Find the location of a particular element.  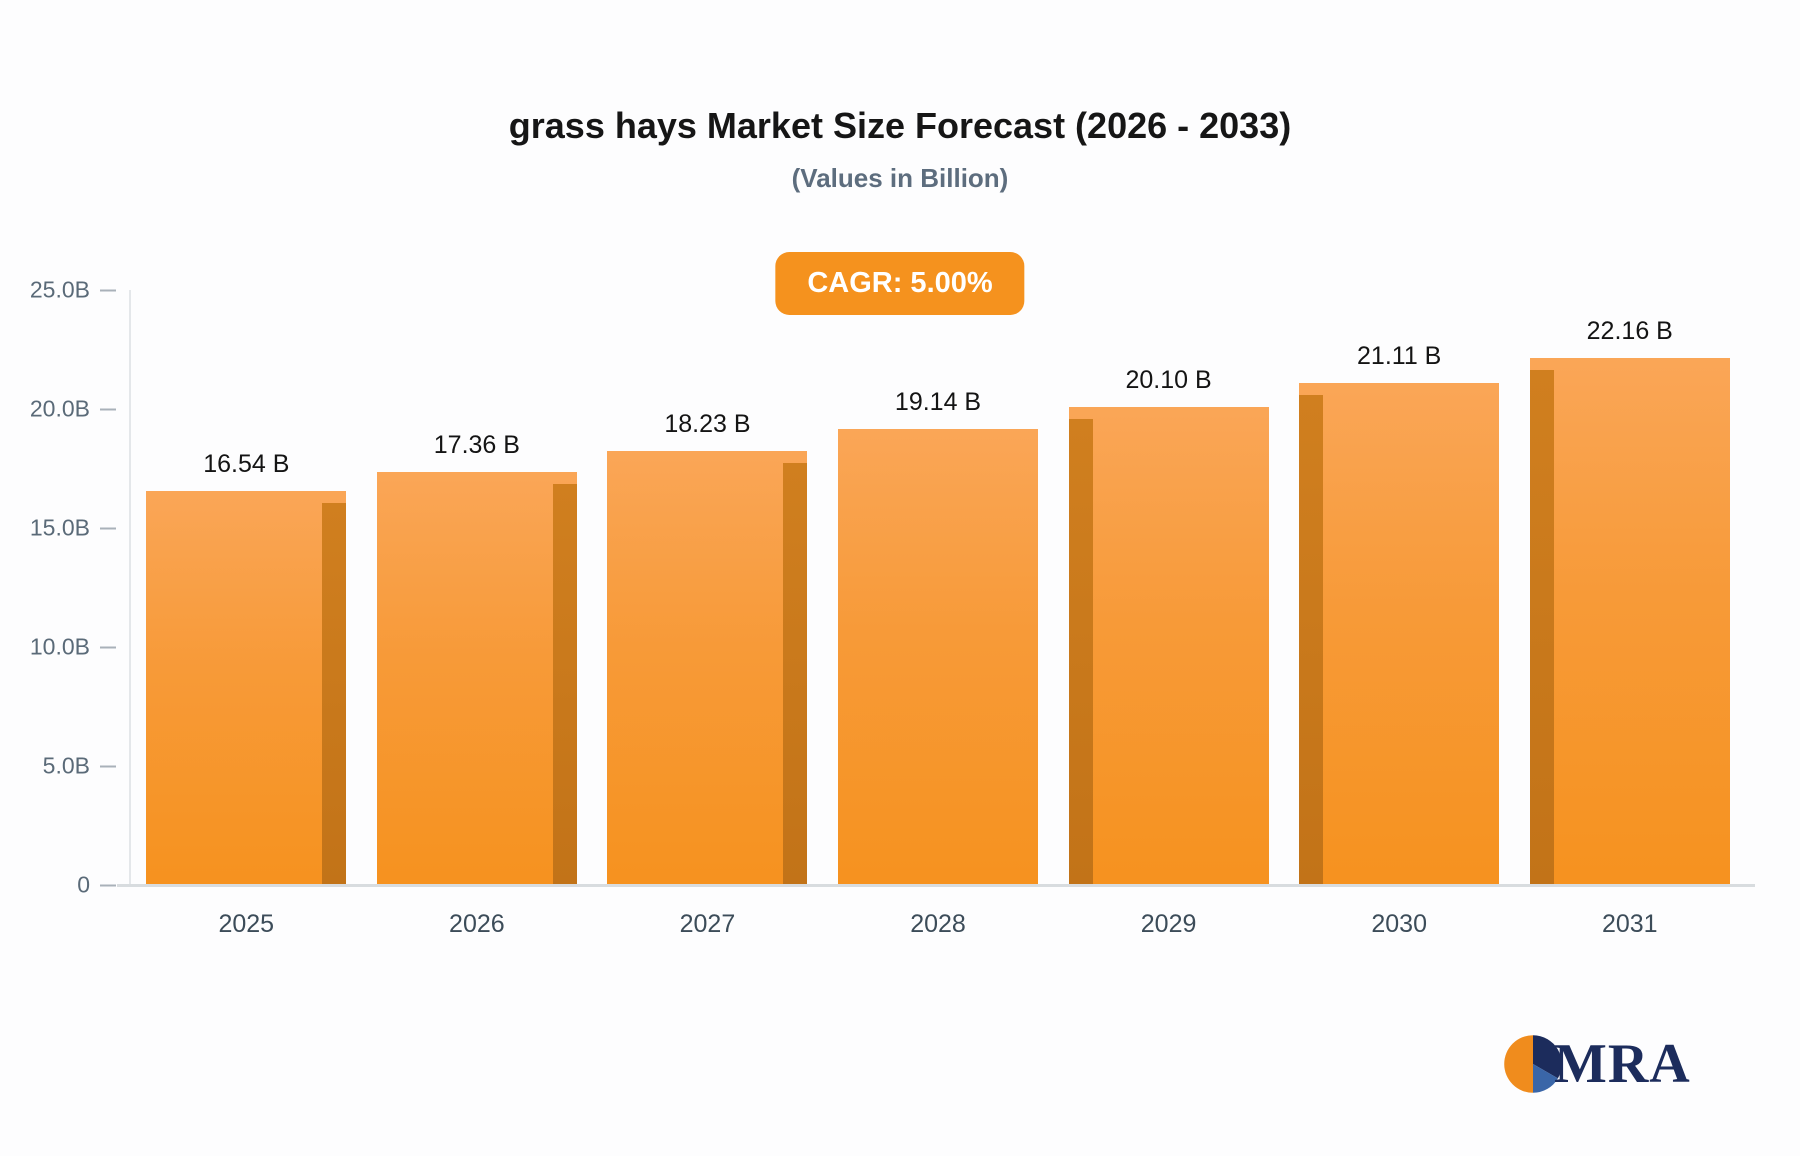

y-axis: 25.0B 20.0B 15.0B 10.0B 5.0B 0 is located at coordinates (61, 587).